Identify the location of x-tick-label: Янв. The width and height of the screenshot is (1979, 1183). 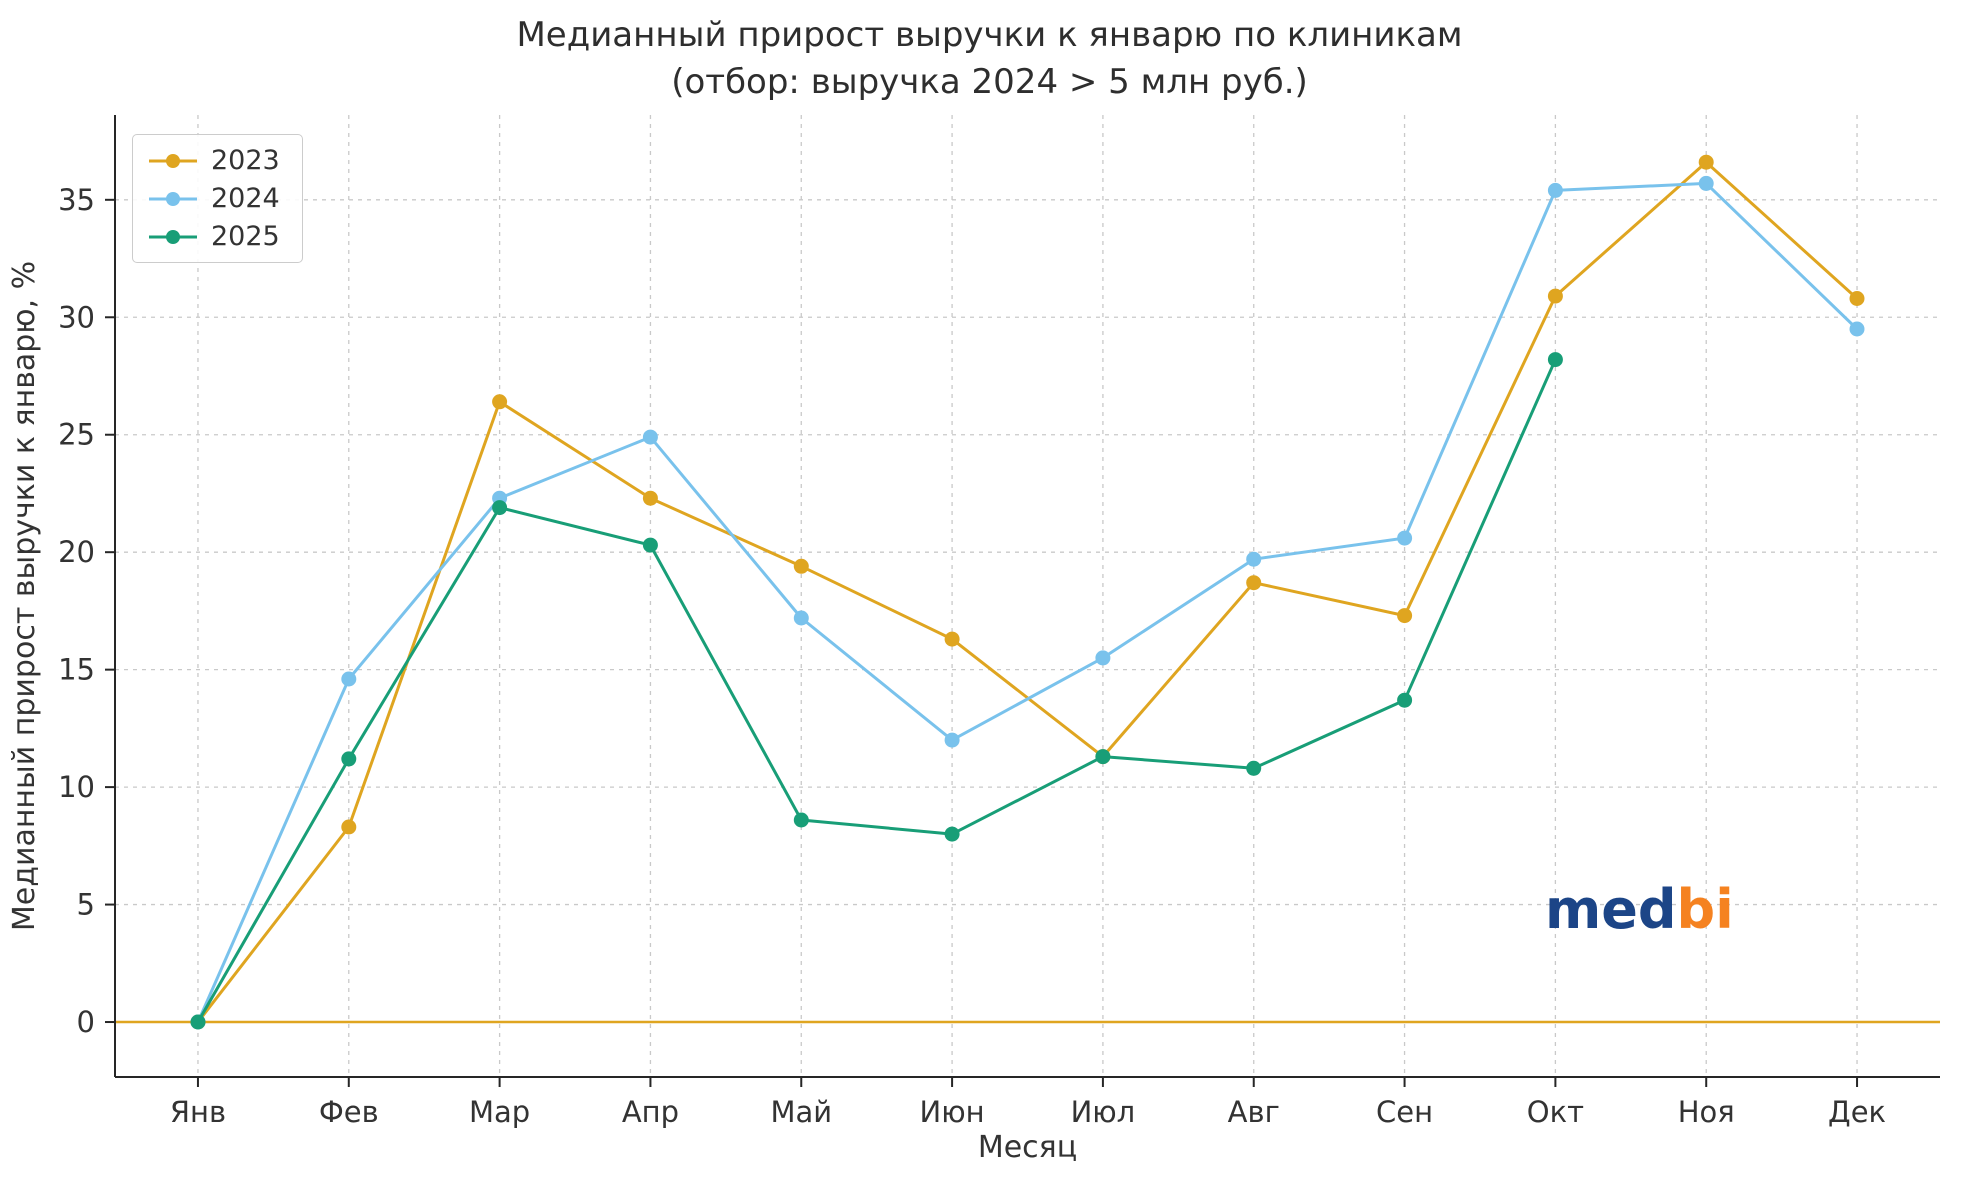
(198, 1112).